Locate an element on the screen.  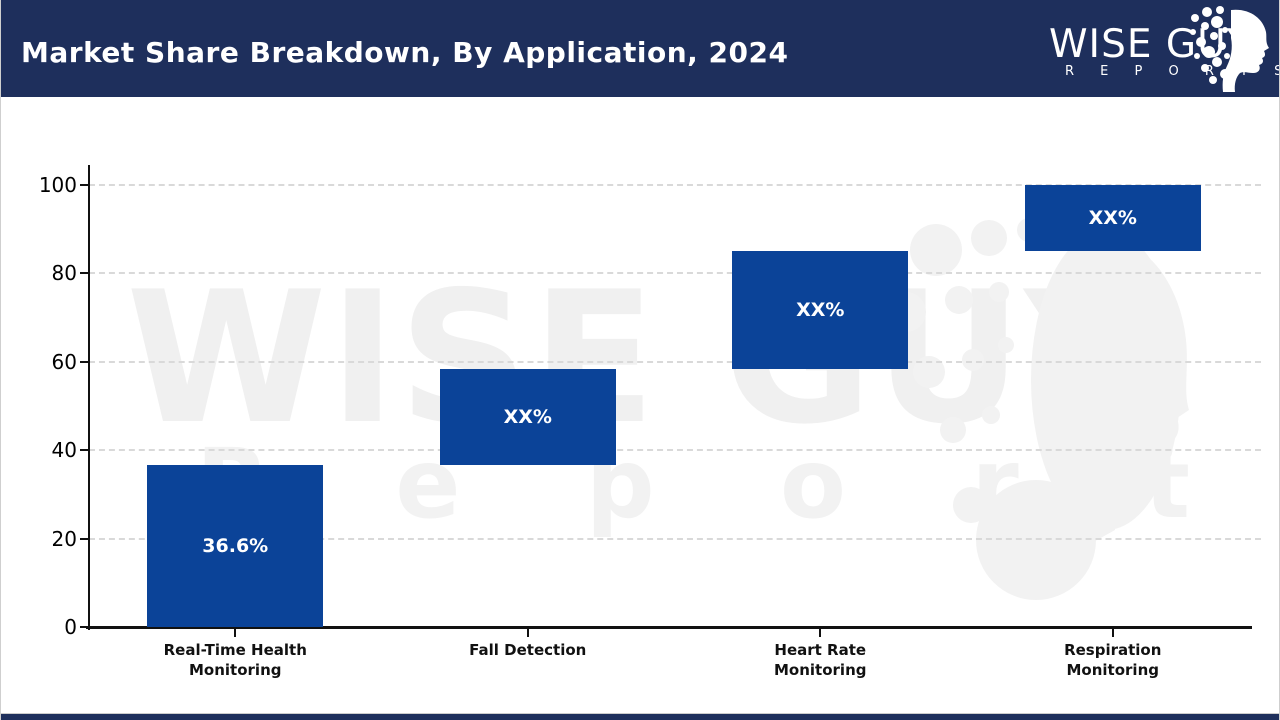
x-axis-line is located at coordinates (669, 627).